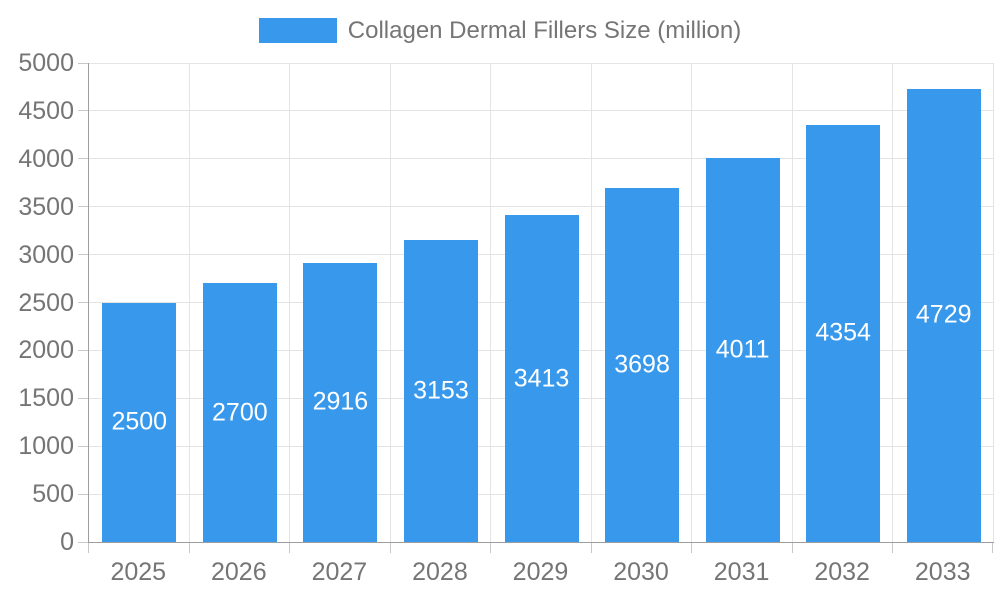  Describe the element at coordinates (53, 494) in the screenshot. I see `y-tick-label: 500` at that location.